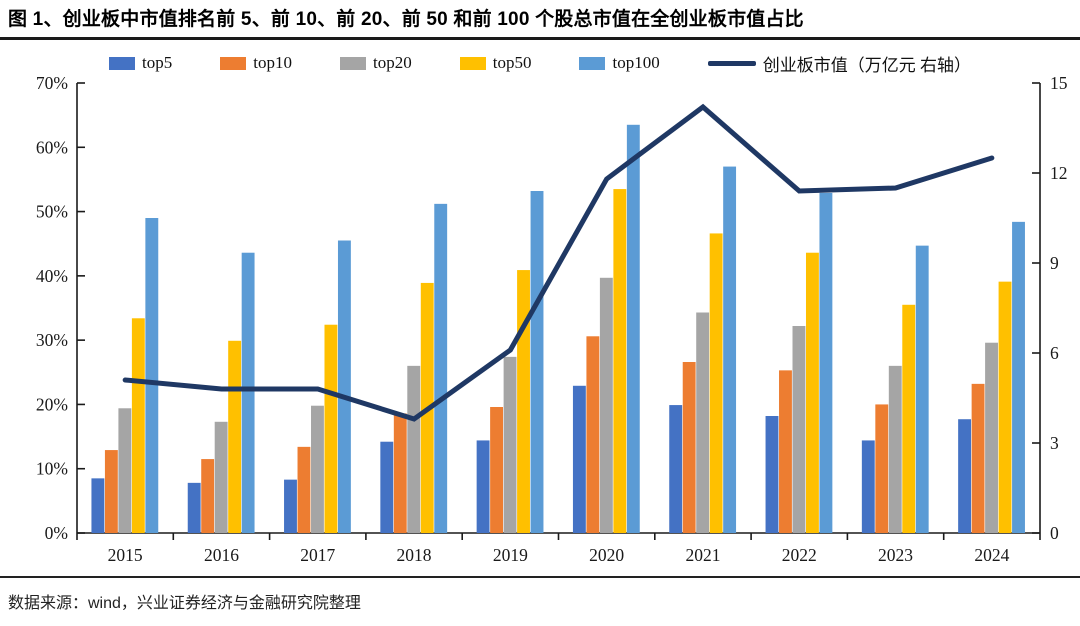  What do you see at coordinates (799, 429) in the screenshot?
I see `bar-top20-2022` at bounding box center [799, 429].